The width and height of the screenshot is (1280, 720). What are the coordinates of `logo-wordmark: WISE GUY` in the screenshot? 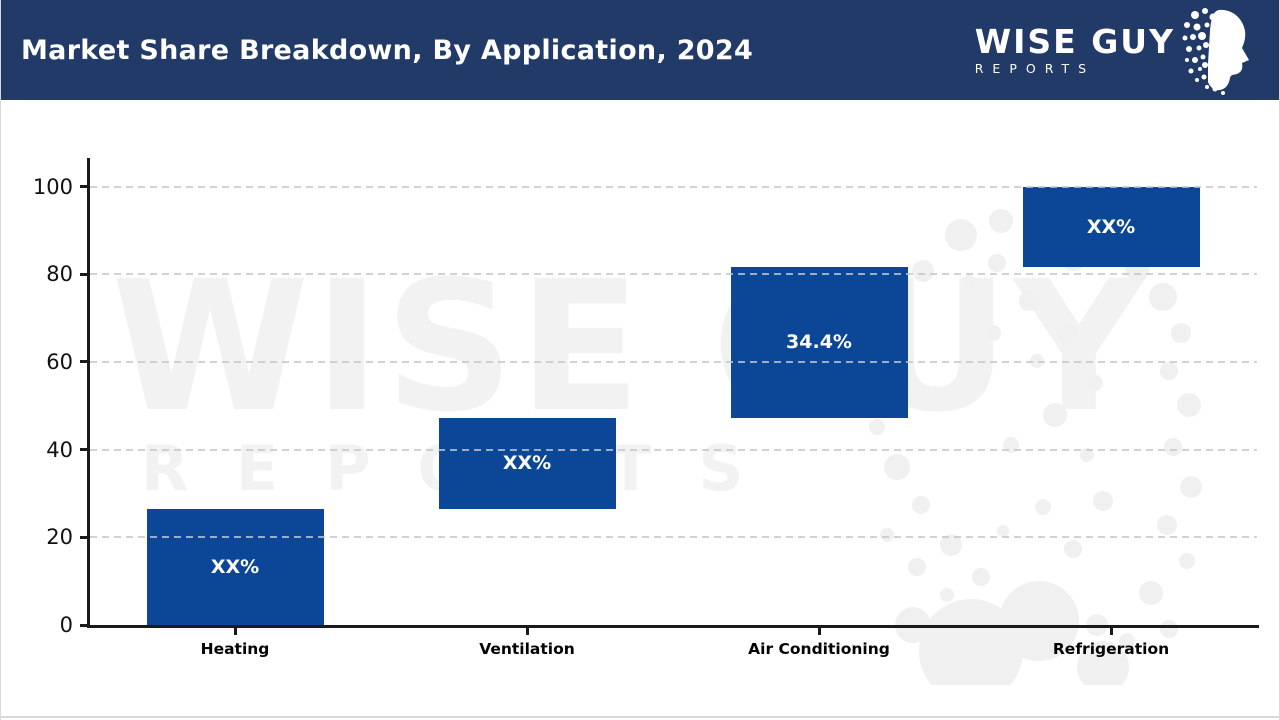 It's located at (1074, 41).